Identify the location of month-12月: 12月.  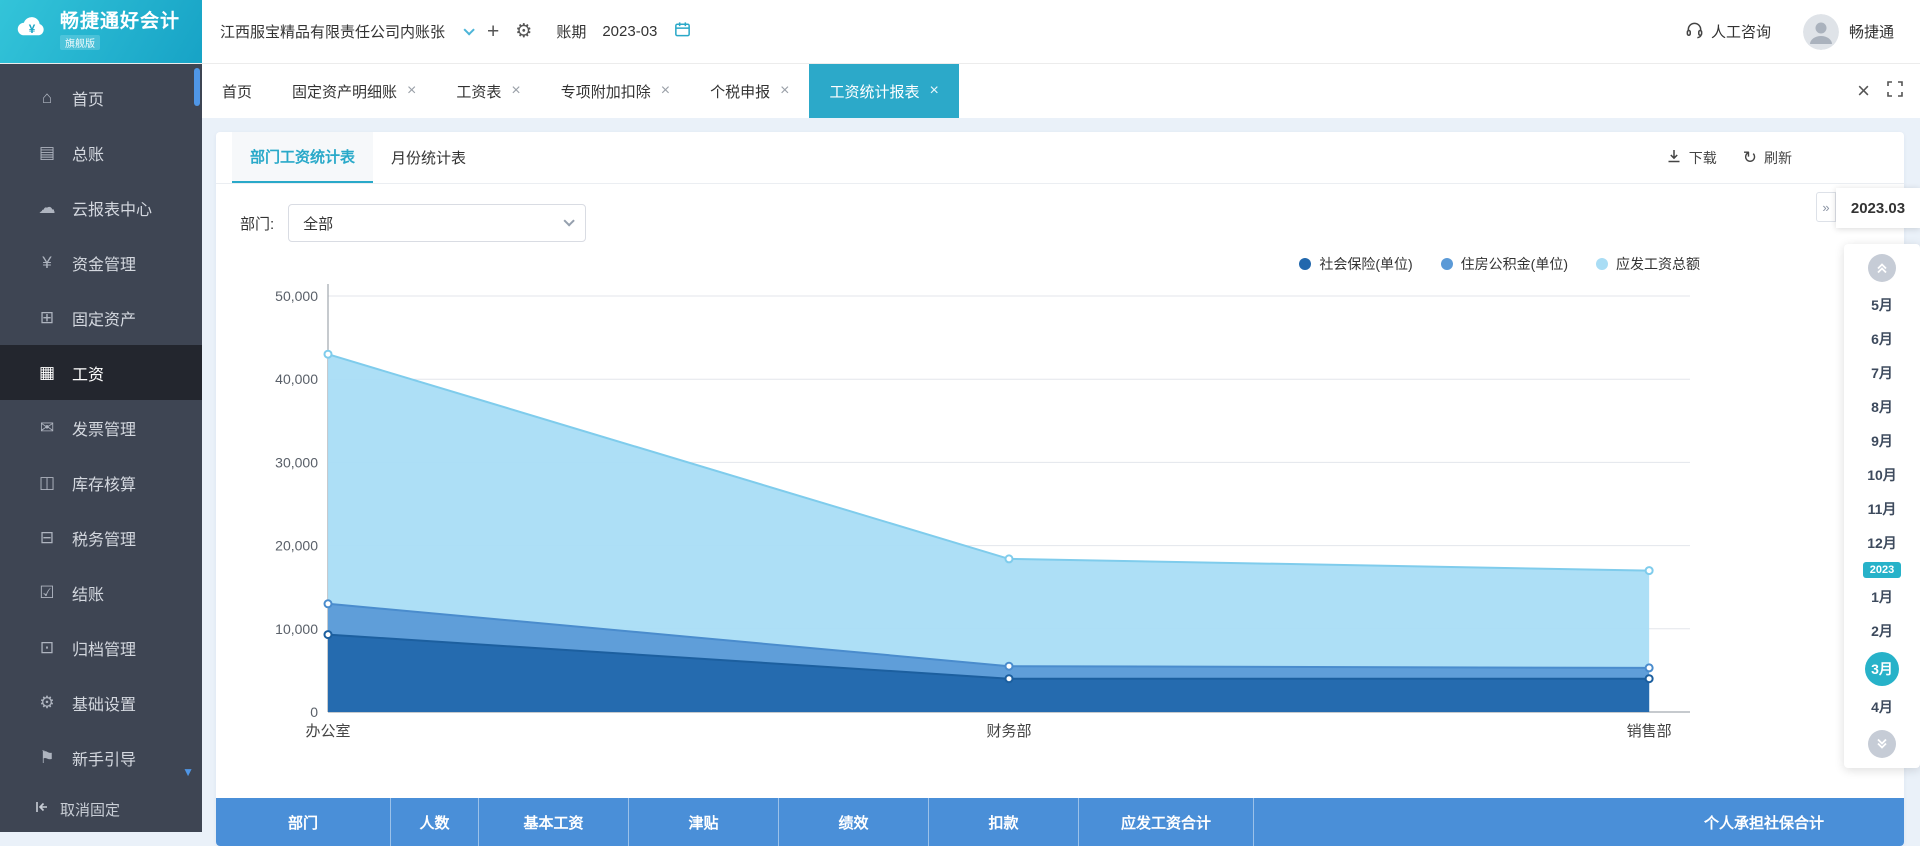
(1882, 543).